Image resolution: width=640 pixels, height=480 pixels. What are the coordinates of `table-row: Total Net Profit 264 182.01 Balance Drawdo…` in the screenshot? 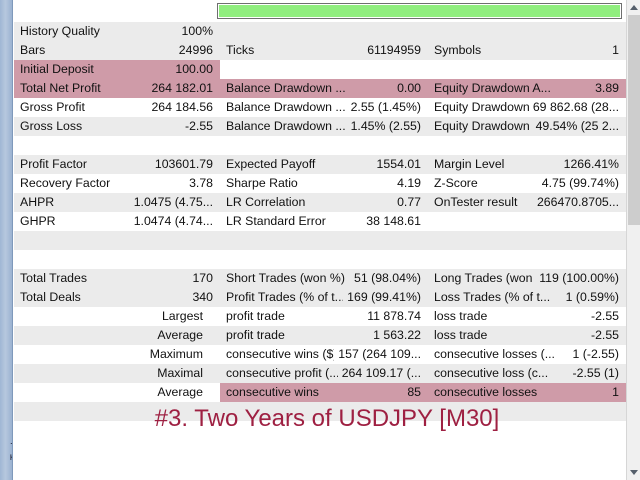 It's located at (320, 88).